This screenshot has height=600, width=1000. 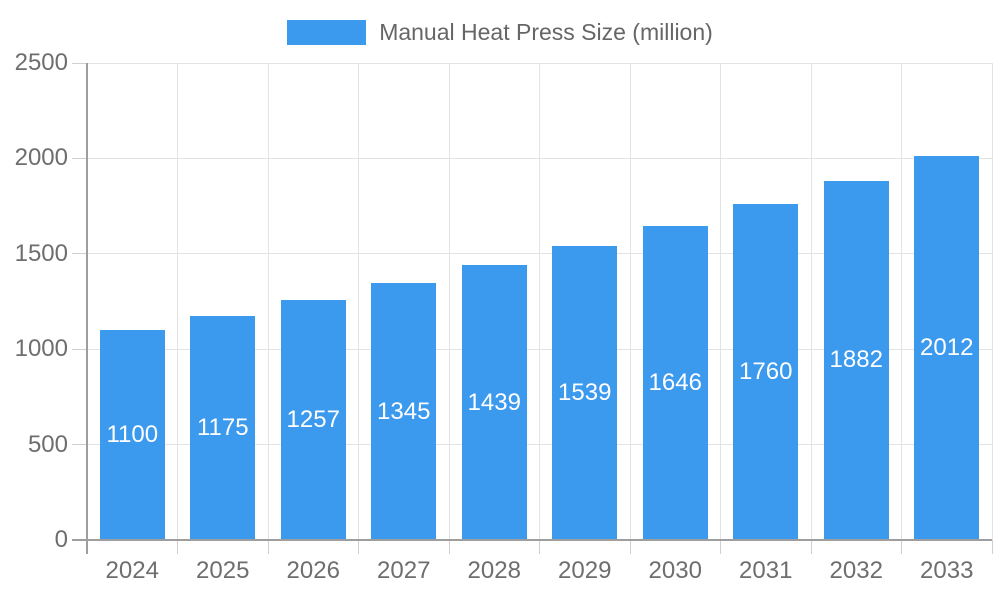 I want to click on x-axis-label: 2027, so click(x=404, y=570).